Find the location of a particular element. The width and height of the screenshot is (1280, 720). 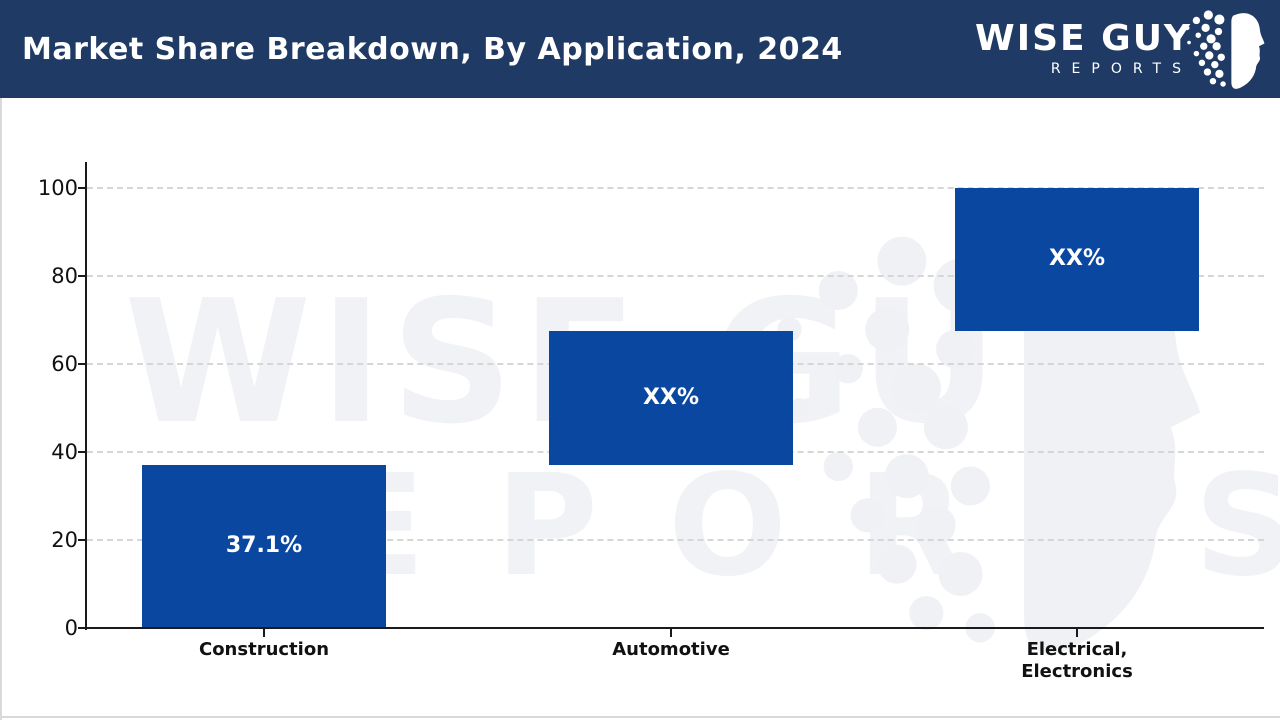

x-category-label-line: Construction is located at coordinates (264, 649).